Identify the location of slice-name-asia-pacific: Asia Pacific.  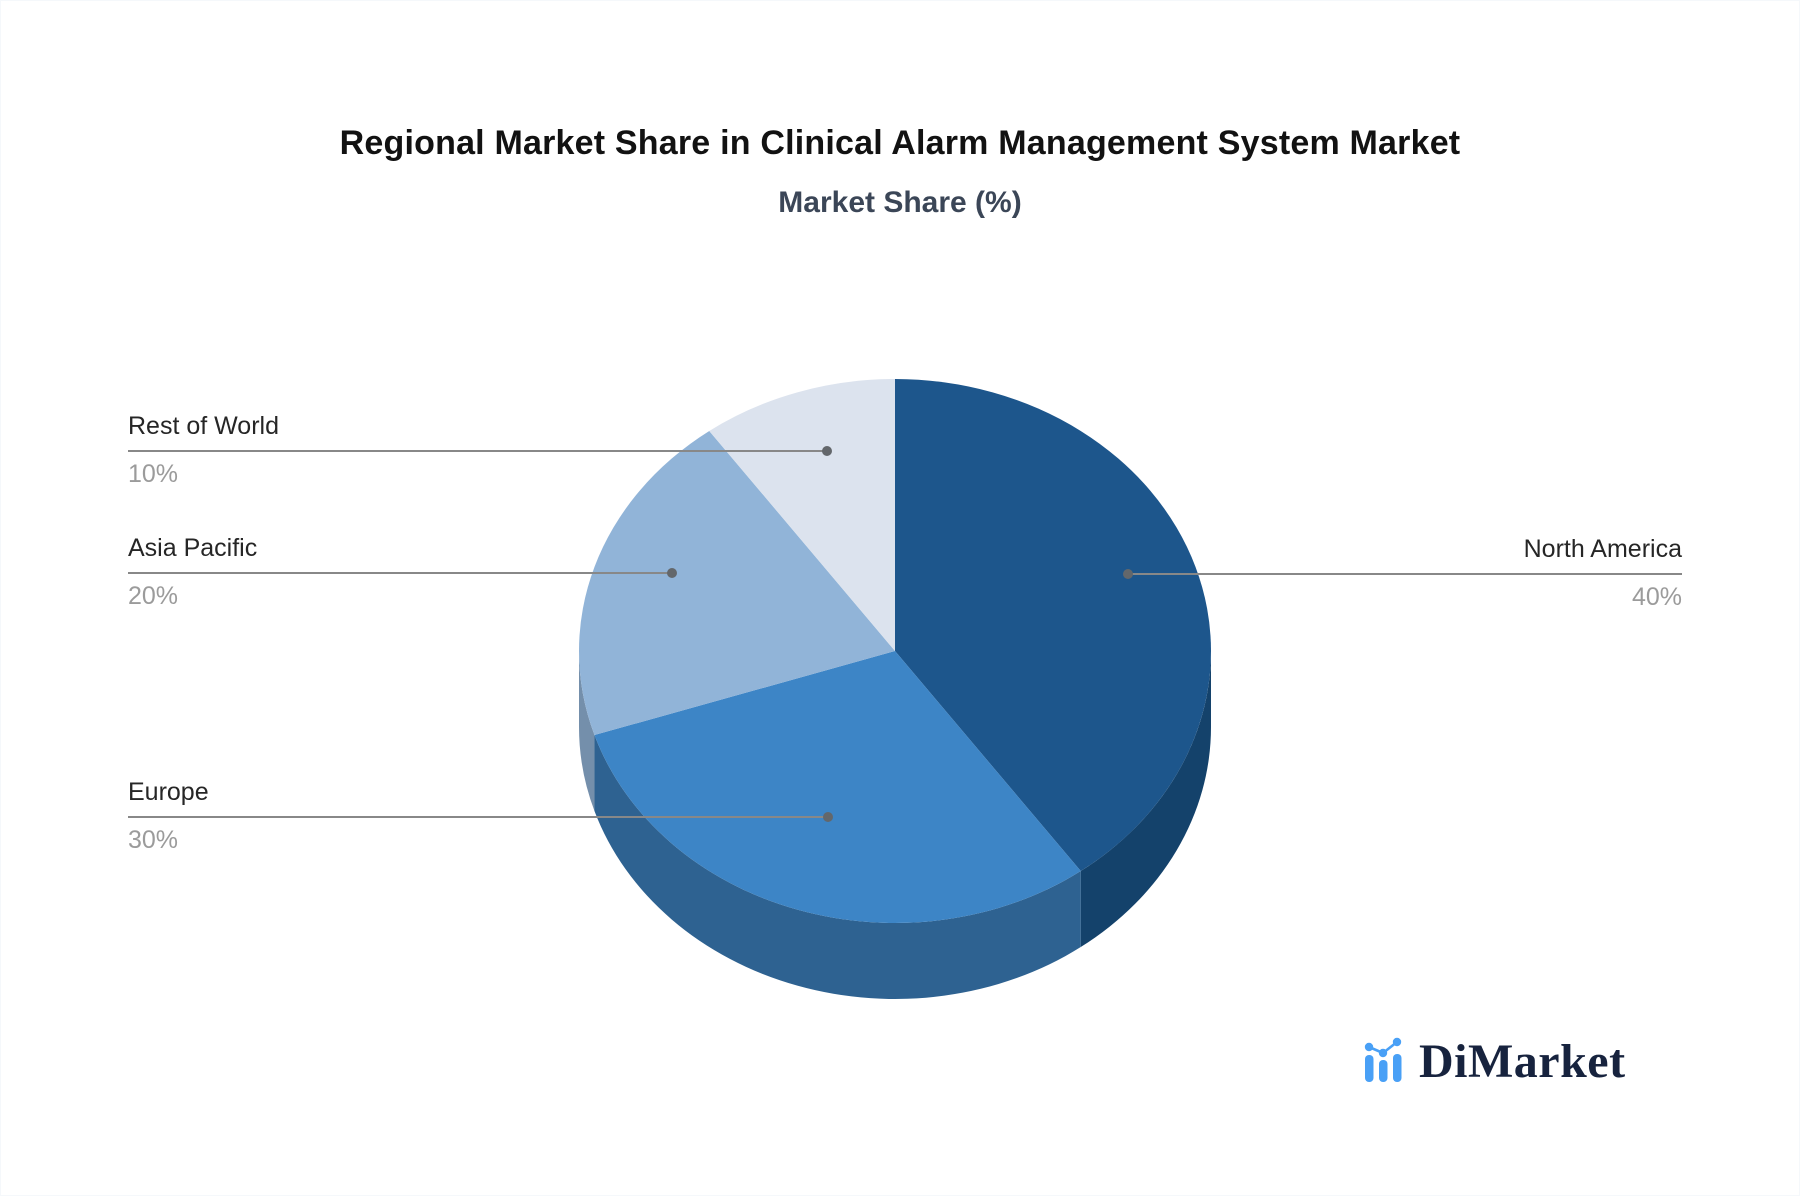
(193, 548).